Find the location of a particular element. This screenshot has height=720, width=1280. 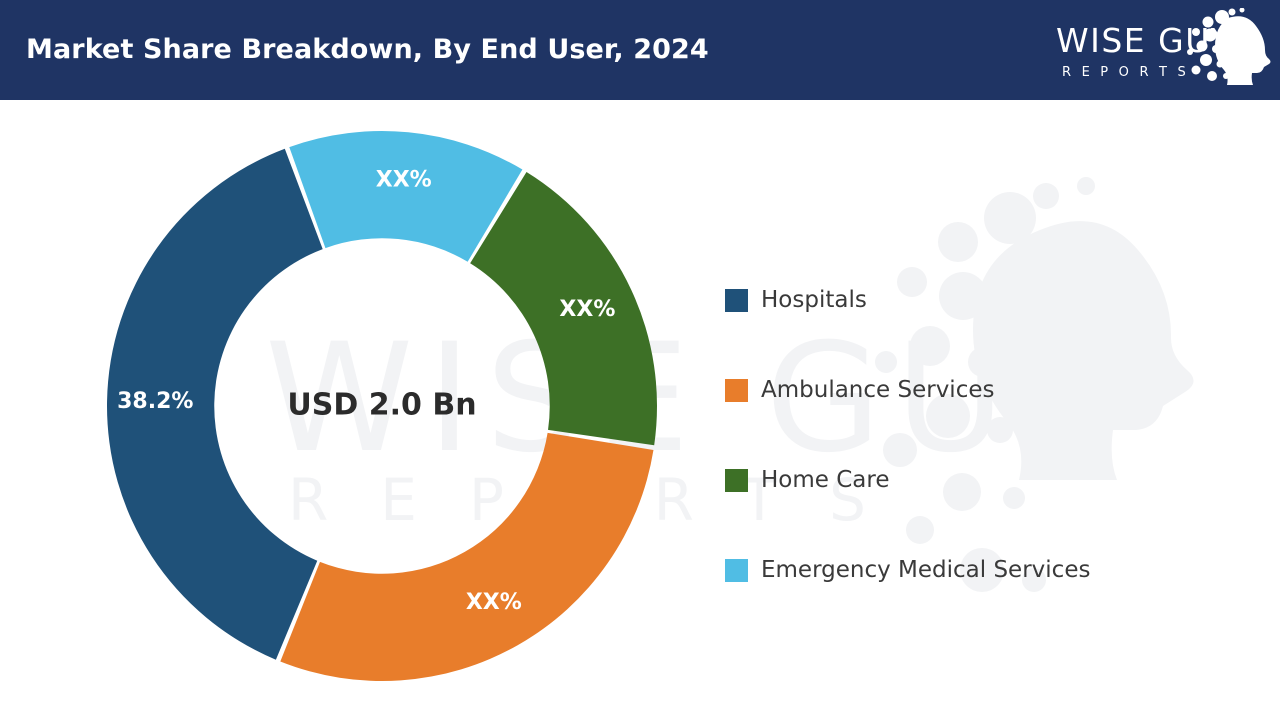

donut-center-value: USD 2.0 Bn is located at coordinates (381, 405).